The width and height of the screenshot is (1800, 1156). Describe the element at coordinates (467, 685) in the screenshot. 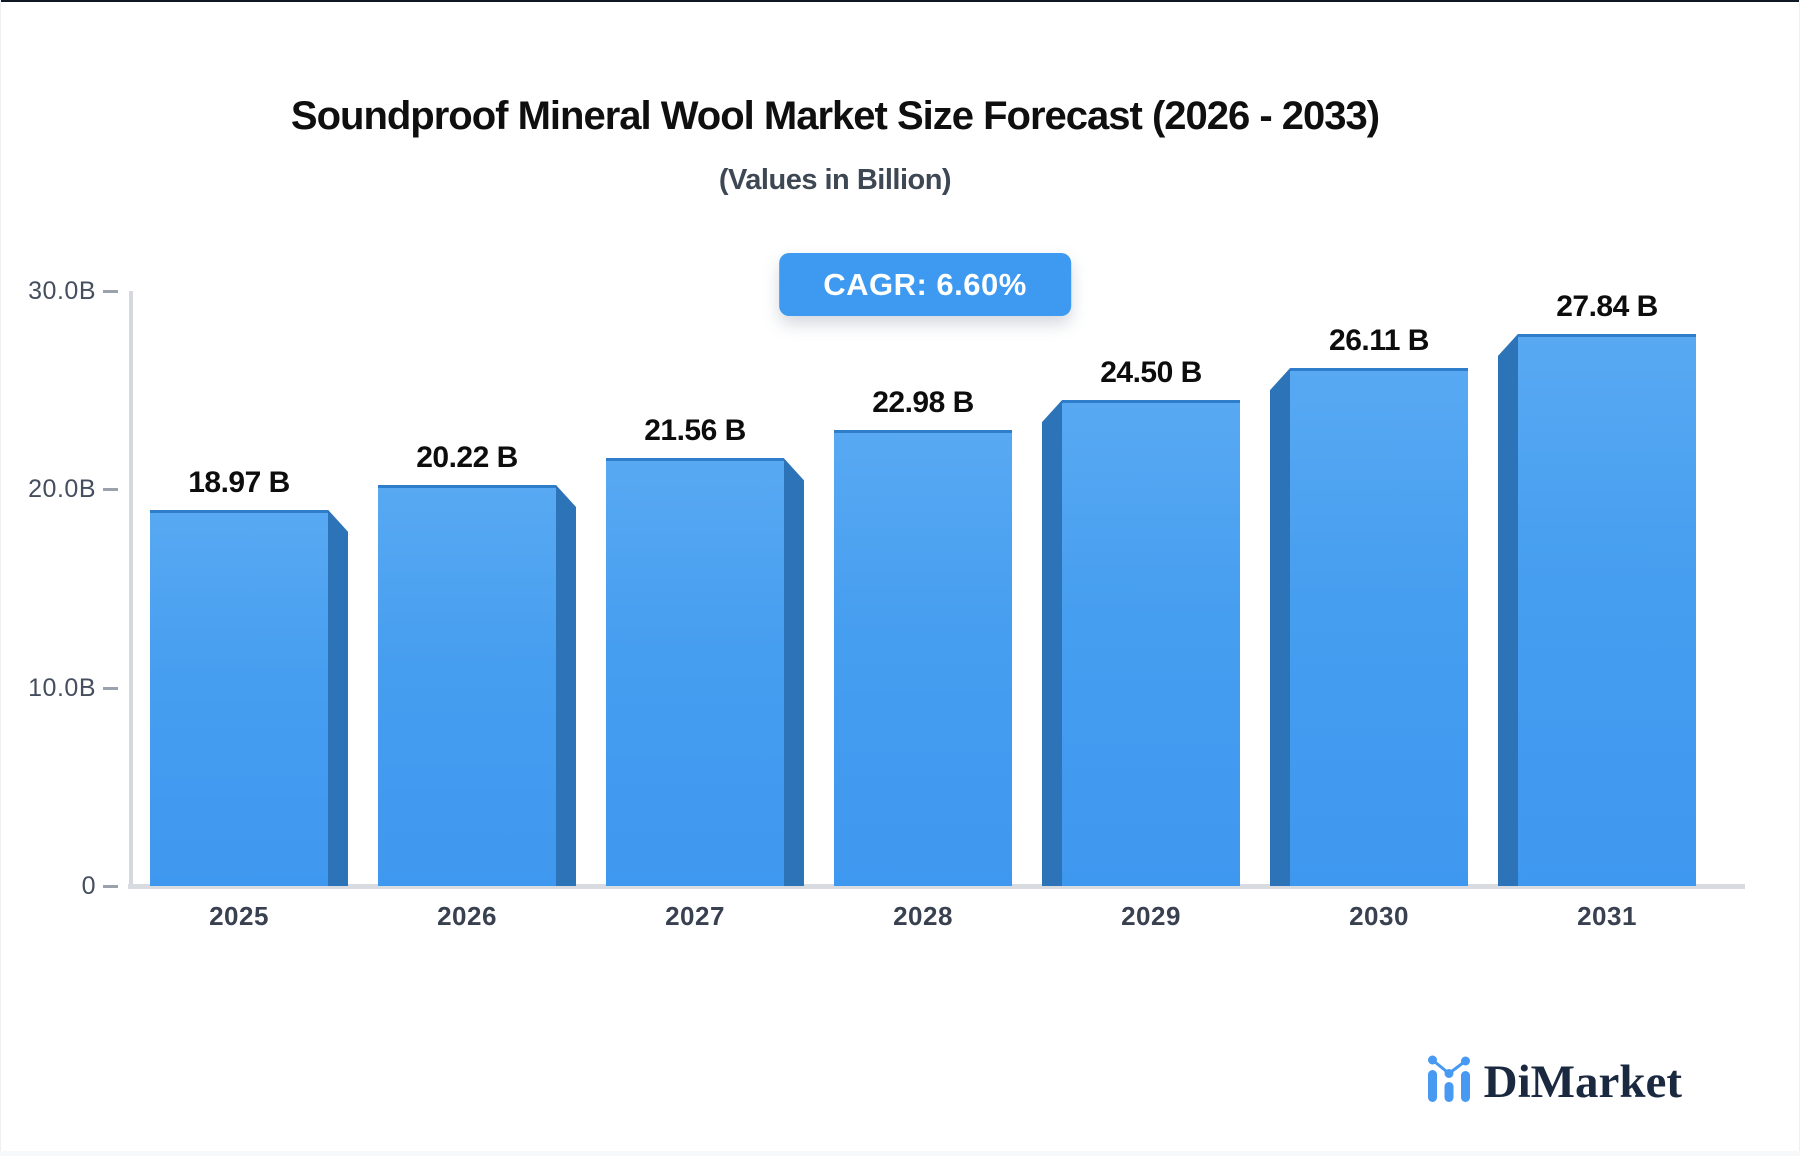

I see `bar-2026` at that location.